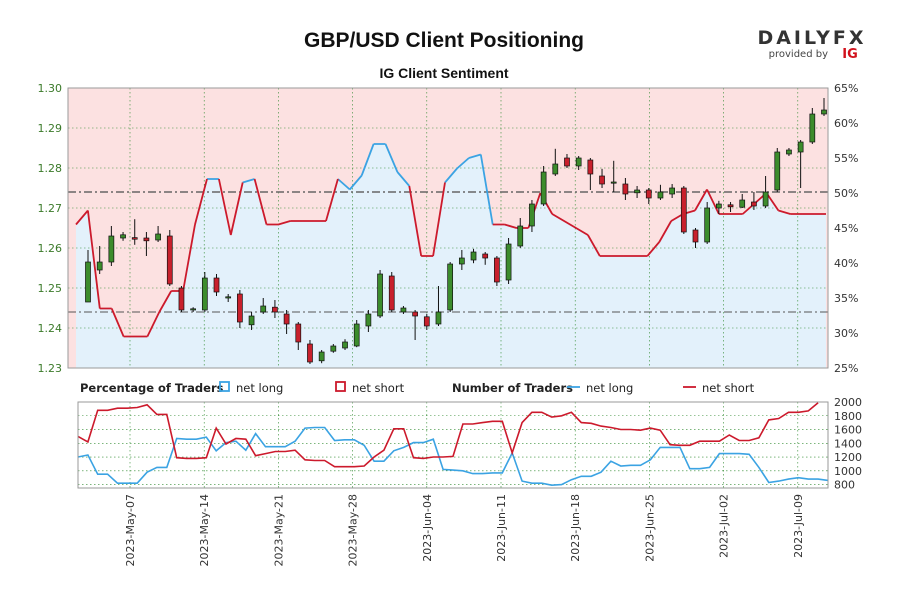  Describe the element at coordinates (501, 528) in the screenshot. I see `date-tick-label: 2023-Jun-11` at that location.